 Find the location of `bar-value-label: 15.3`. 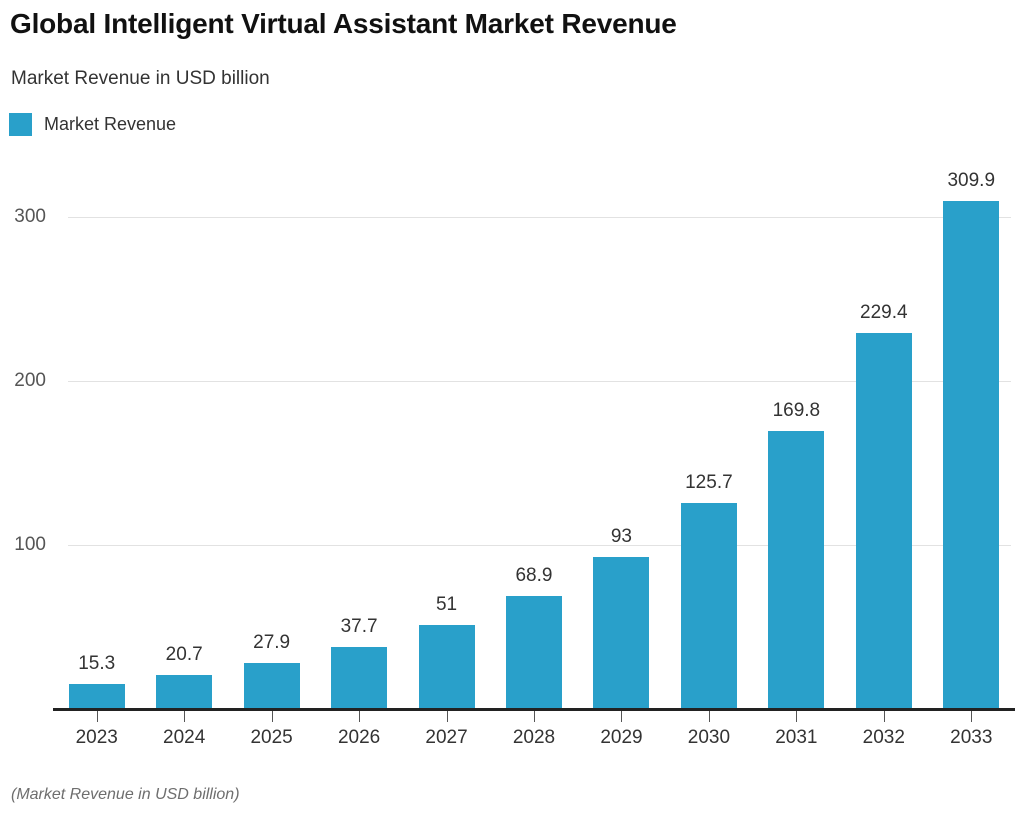

bar-value-label: 15.3 is located at coordinates (97, 663).